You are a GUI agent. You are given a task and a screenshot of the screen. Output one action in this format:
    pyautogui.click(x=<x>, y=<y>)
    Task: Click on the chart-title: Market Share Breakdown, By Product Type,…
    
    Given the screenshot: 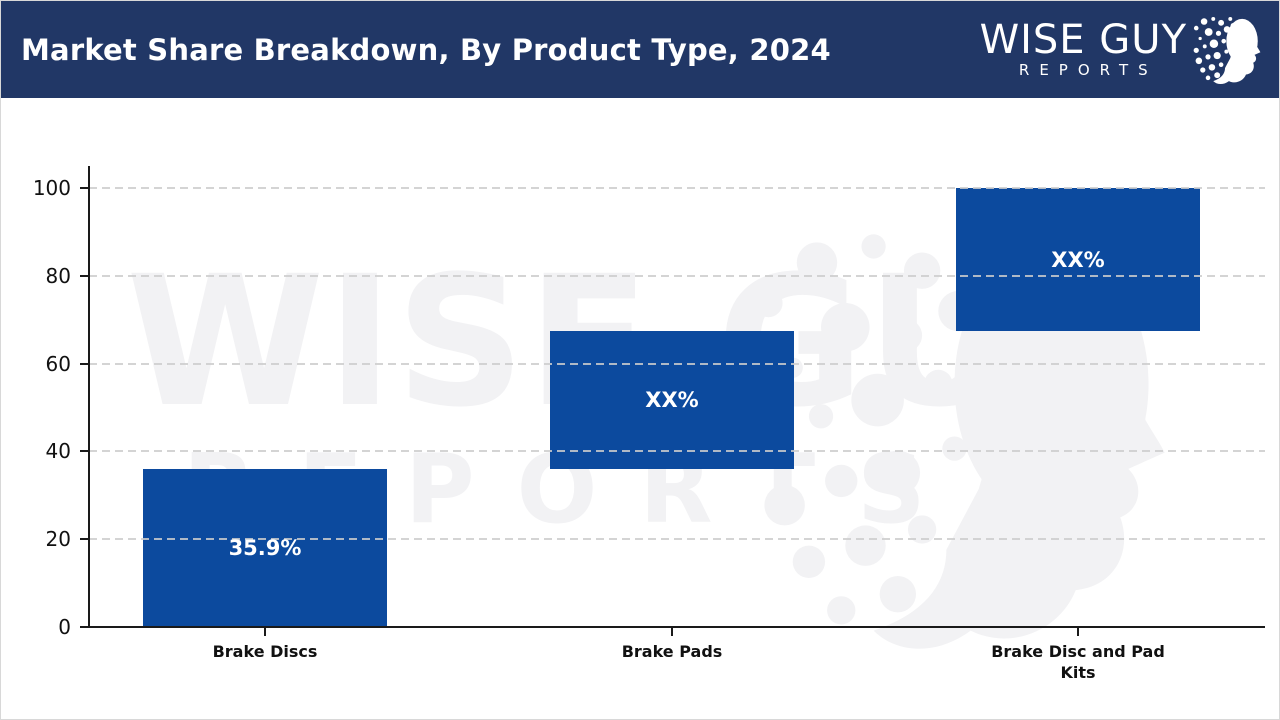 What is the action you would take?
    pyautogui.click(x=426, y=49)
    